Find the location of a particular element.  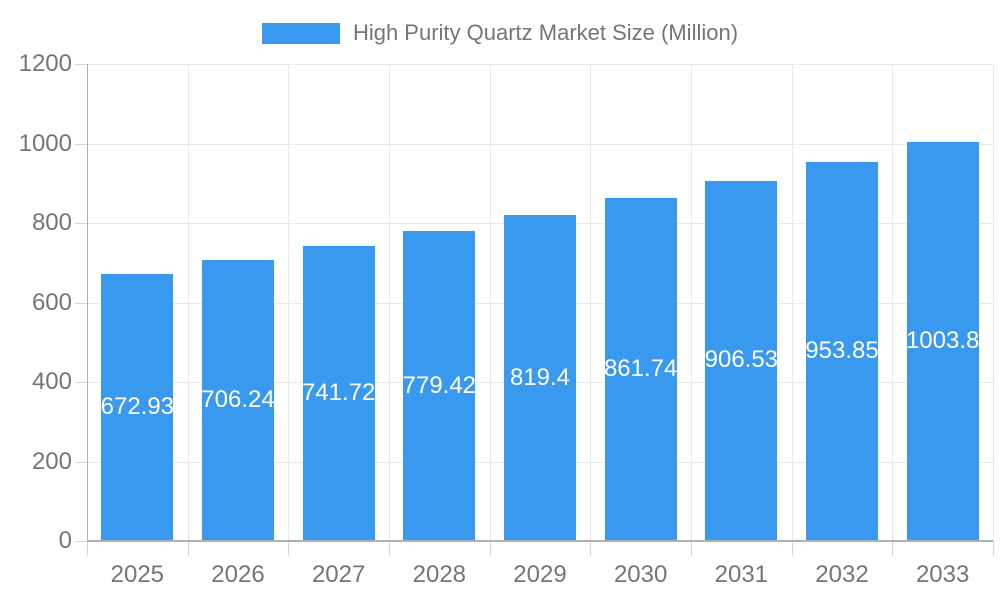

y-axis-label: 1200 is located at coordinates (45, 63).